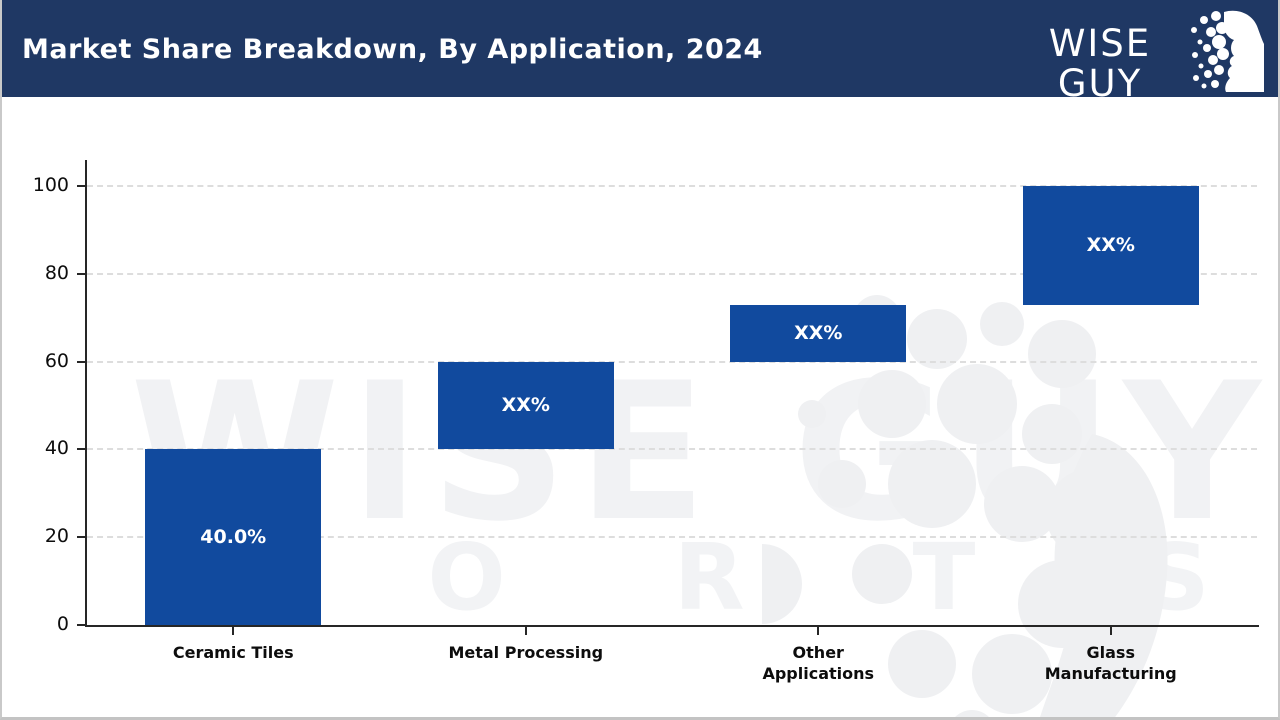 Image resolution: width=1280 pixels, height=720 pixels. Describe the element at coordinates (62, 624) in the screenshot. I see `y-tick-label: 0` at that location.